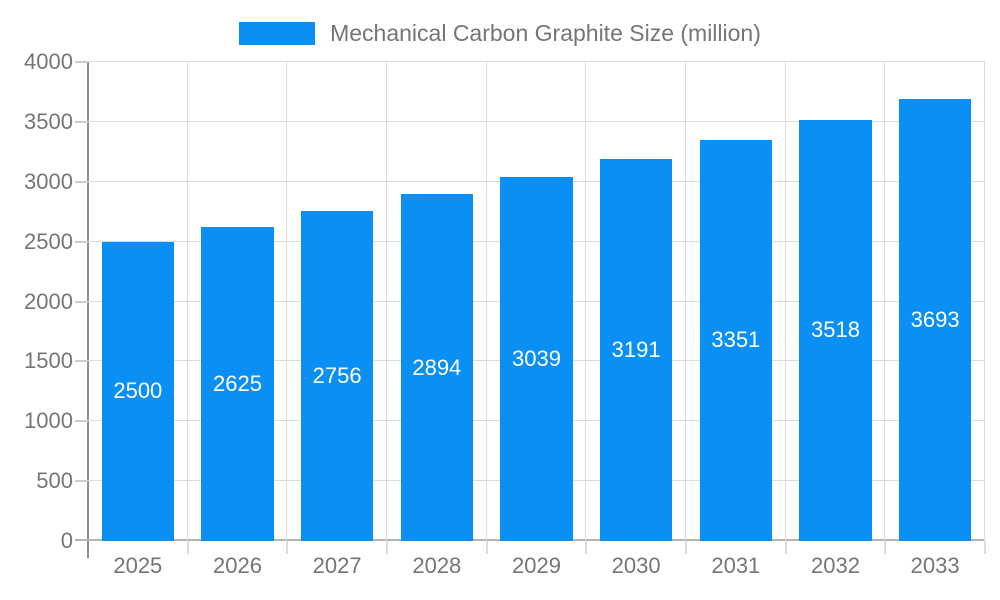  Describe the element at coordinates (277, 33) in the screenshot. I see `legend-swatch` at that location.